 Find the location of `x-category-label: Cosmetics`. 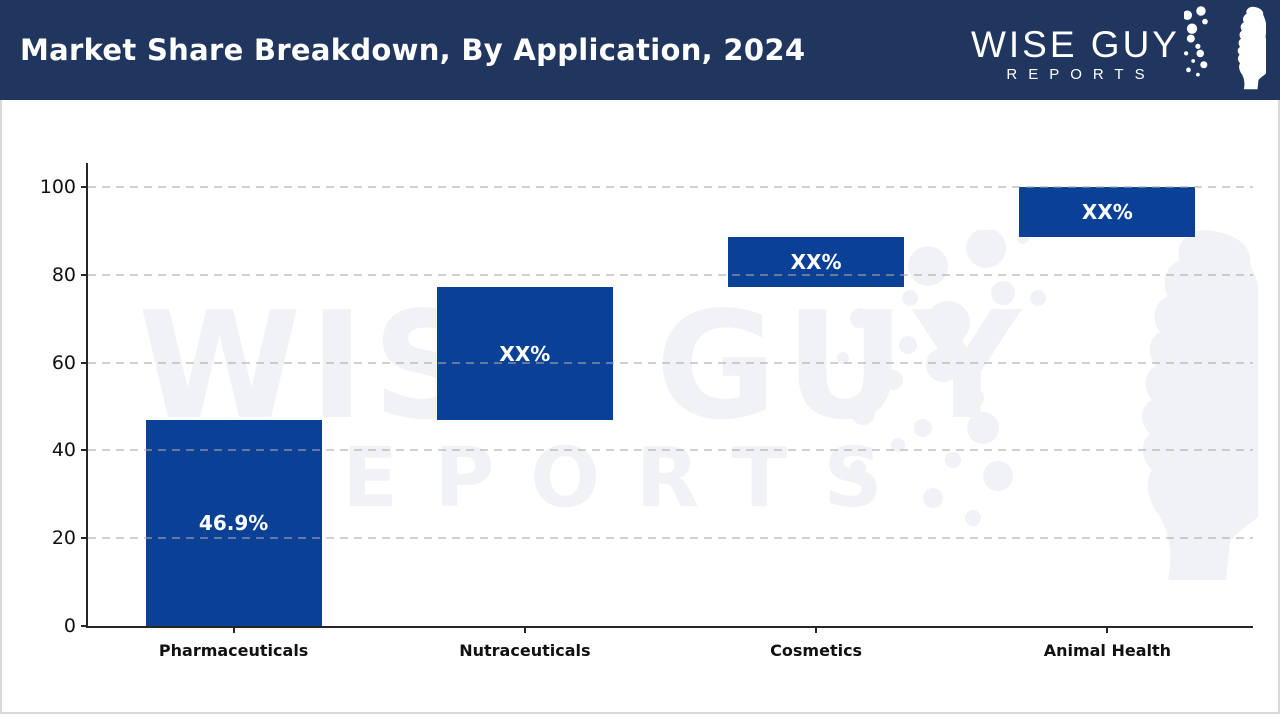

x-category-label: Cosmetics is located at coordinates (816, 650).